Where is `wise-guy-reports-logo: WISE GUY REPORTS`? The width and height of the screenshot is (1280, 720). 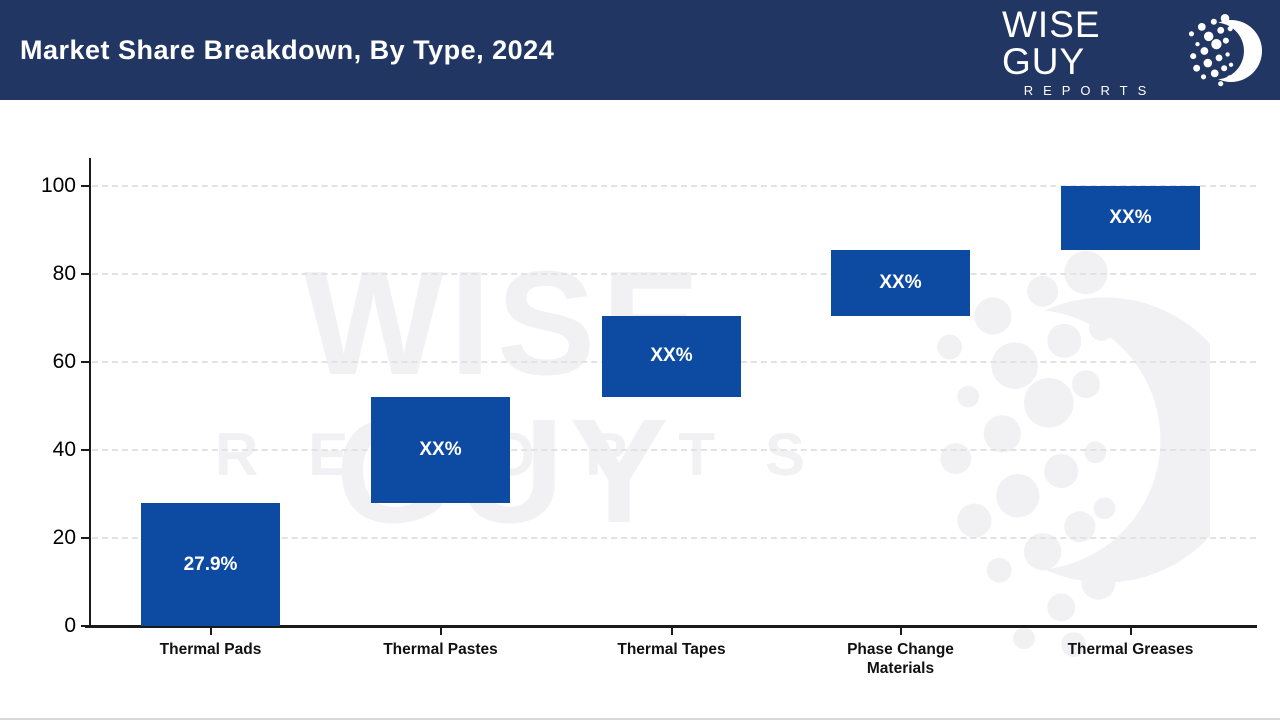
wise-guy-reports-logo: WISE GUY REPORTS is located at coordinates (1132, 51).